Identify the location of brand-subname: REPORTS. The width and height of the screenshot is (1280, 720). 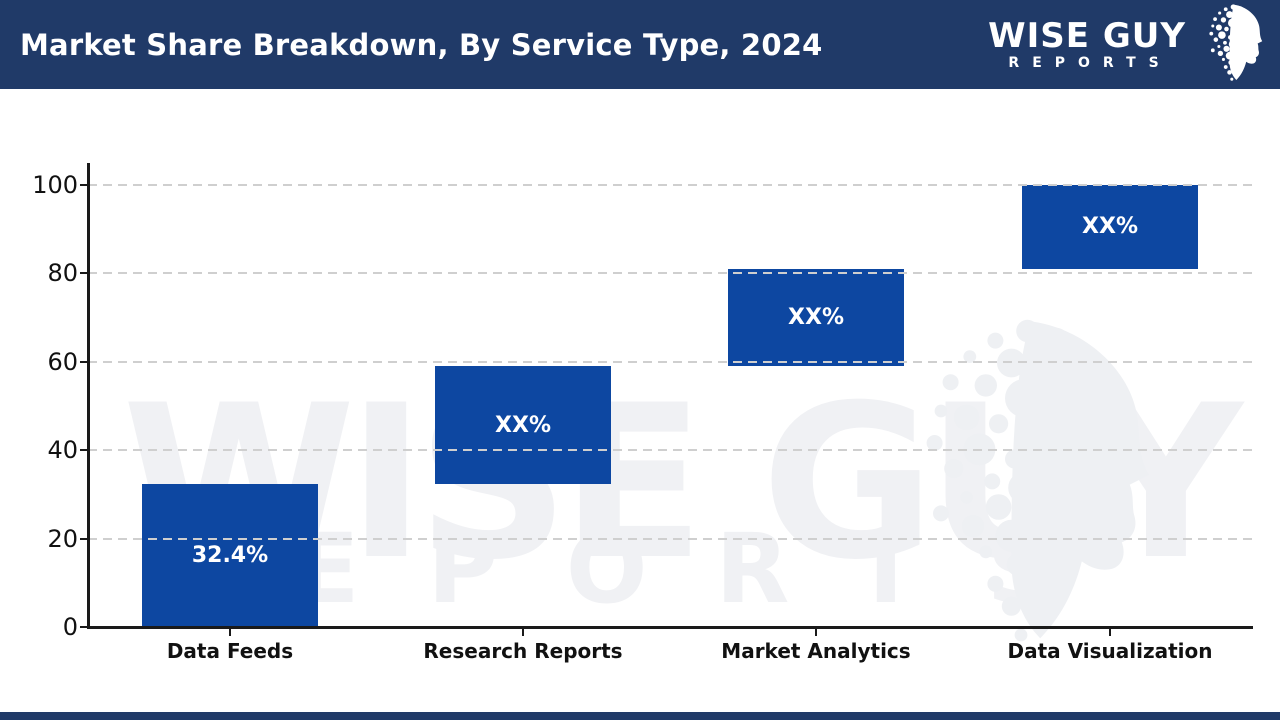
(1090, 63).